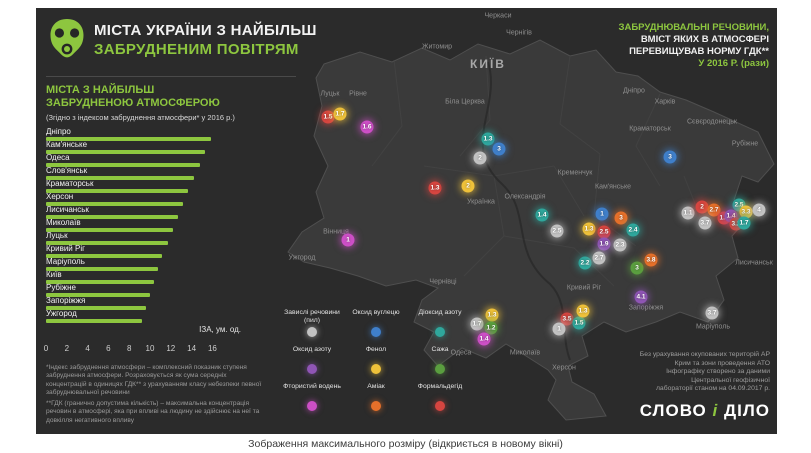 This screenshot has height=453, width=811. What do you see at coordinates (585, 263) in the screenshot?
I see `pollution-dot-no2: 2.2` at bounding box center [585, 263].